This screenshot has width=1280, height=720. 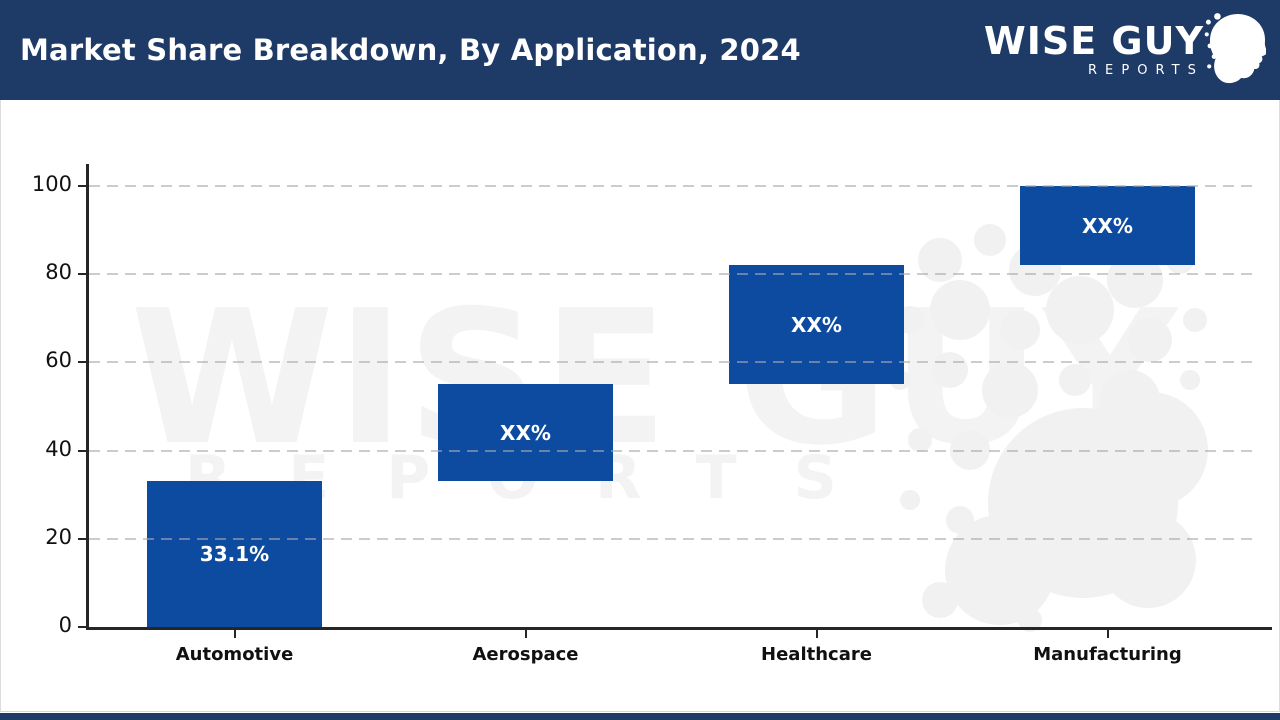 I want to click on bar-healthcare: XX%, so click(x=816, y=325).